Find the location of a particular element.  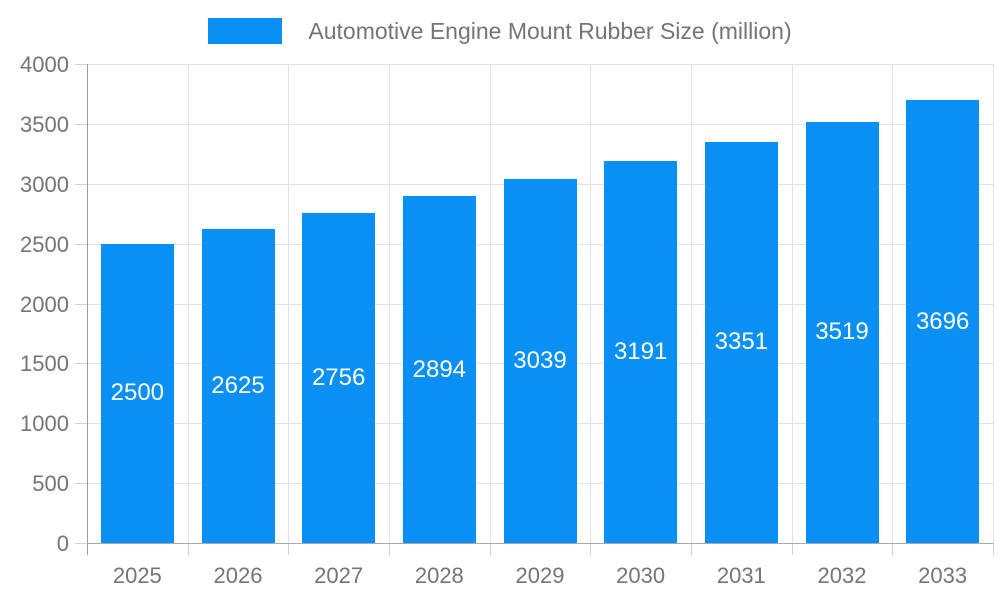

x-tick-label: 2026 is located at coordinates (238, 575).